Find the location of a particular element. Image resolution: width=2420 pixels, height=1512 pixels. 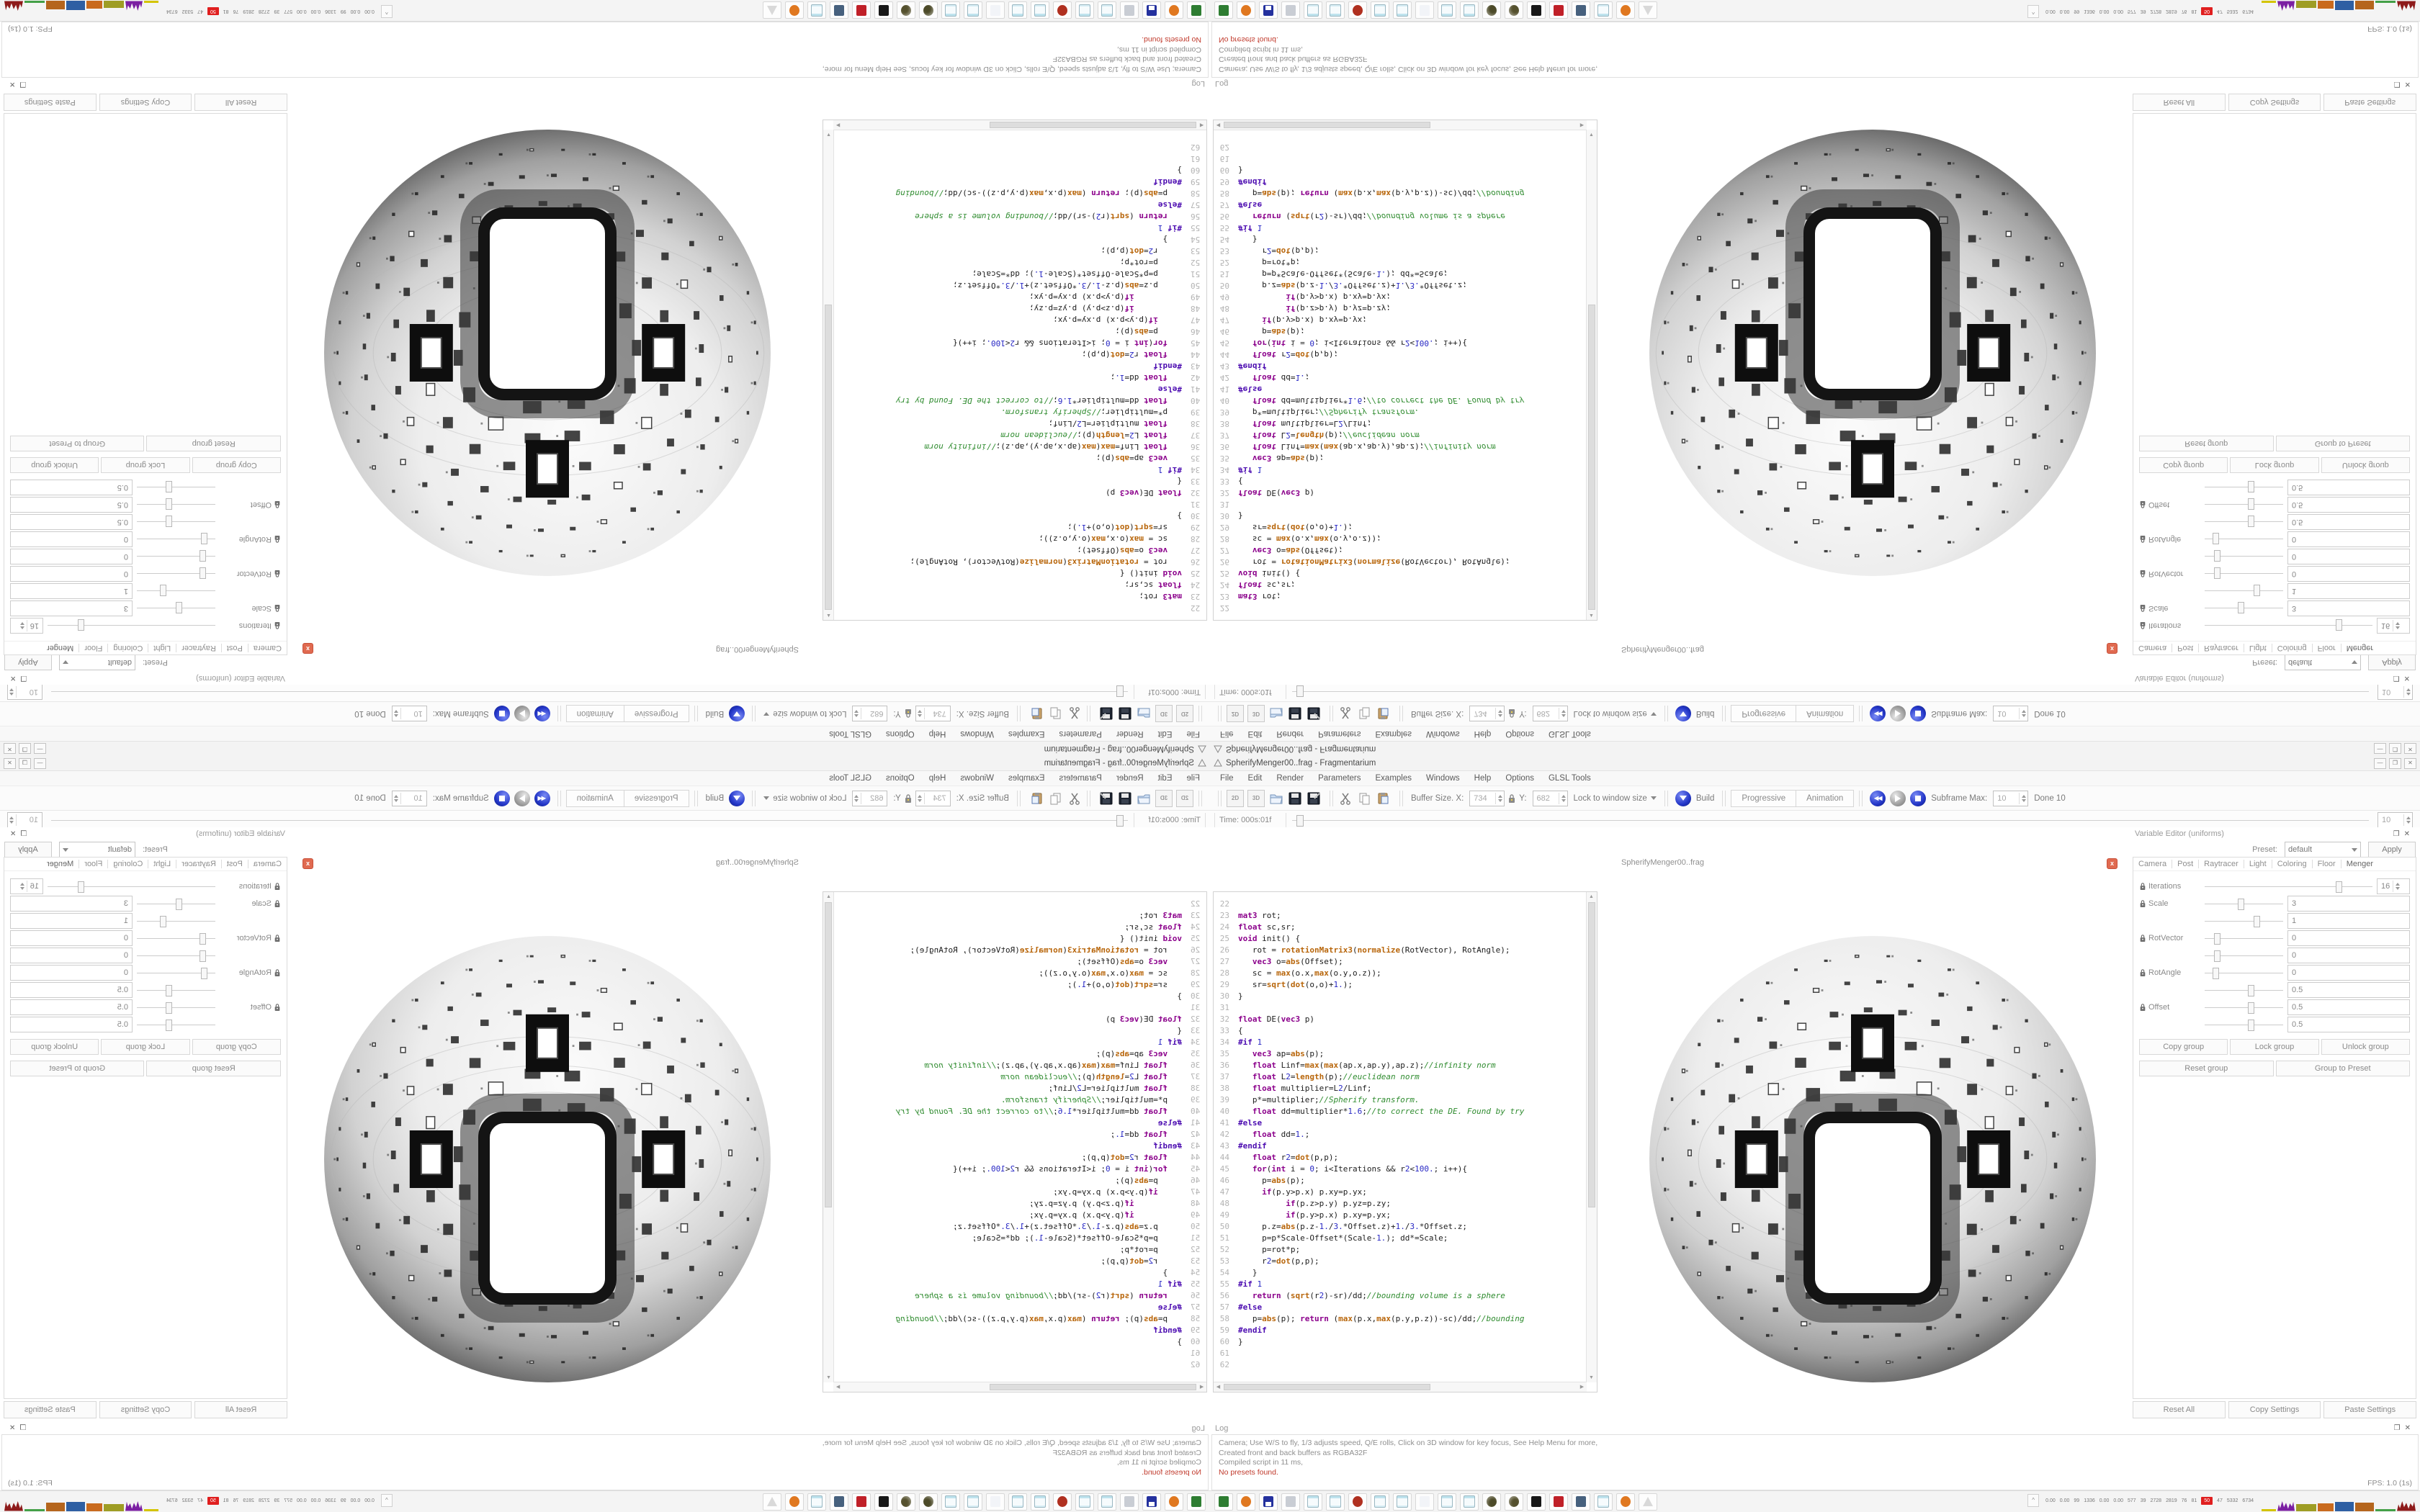

scroll-up-icon: ▲ is located at coordinates (828, 615).